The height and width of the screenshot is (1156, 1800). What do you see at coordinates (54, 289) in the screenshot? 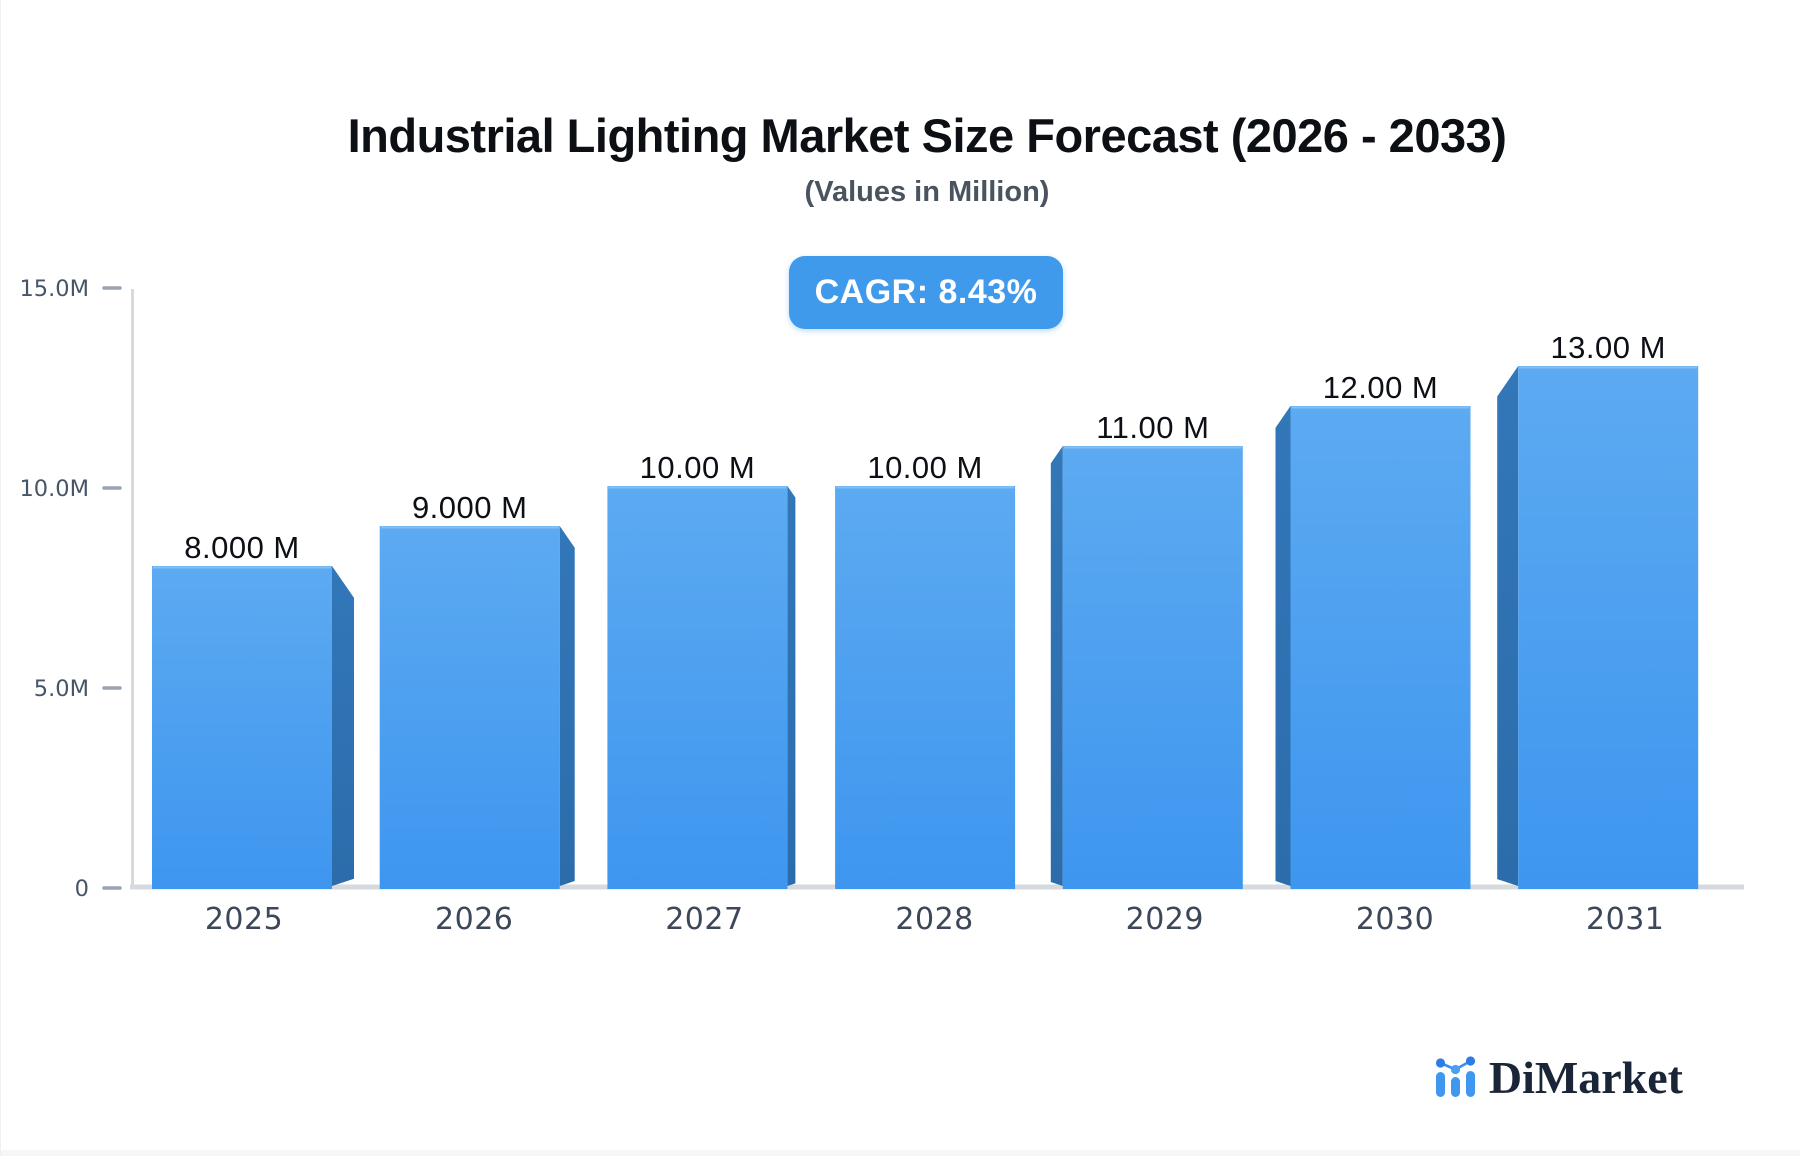
I see `y-tick-label: 15.0M` at bounding box center [54, 289].